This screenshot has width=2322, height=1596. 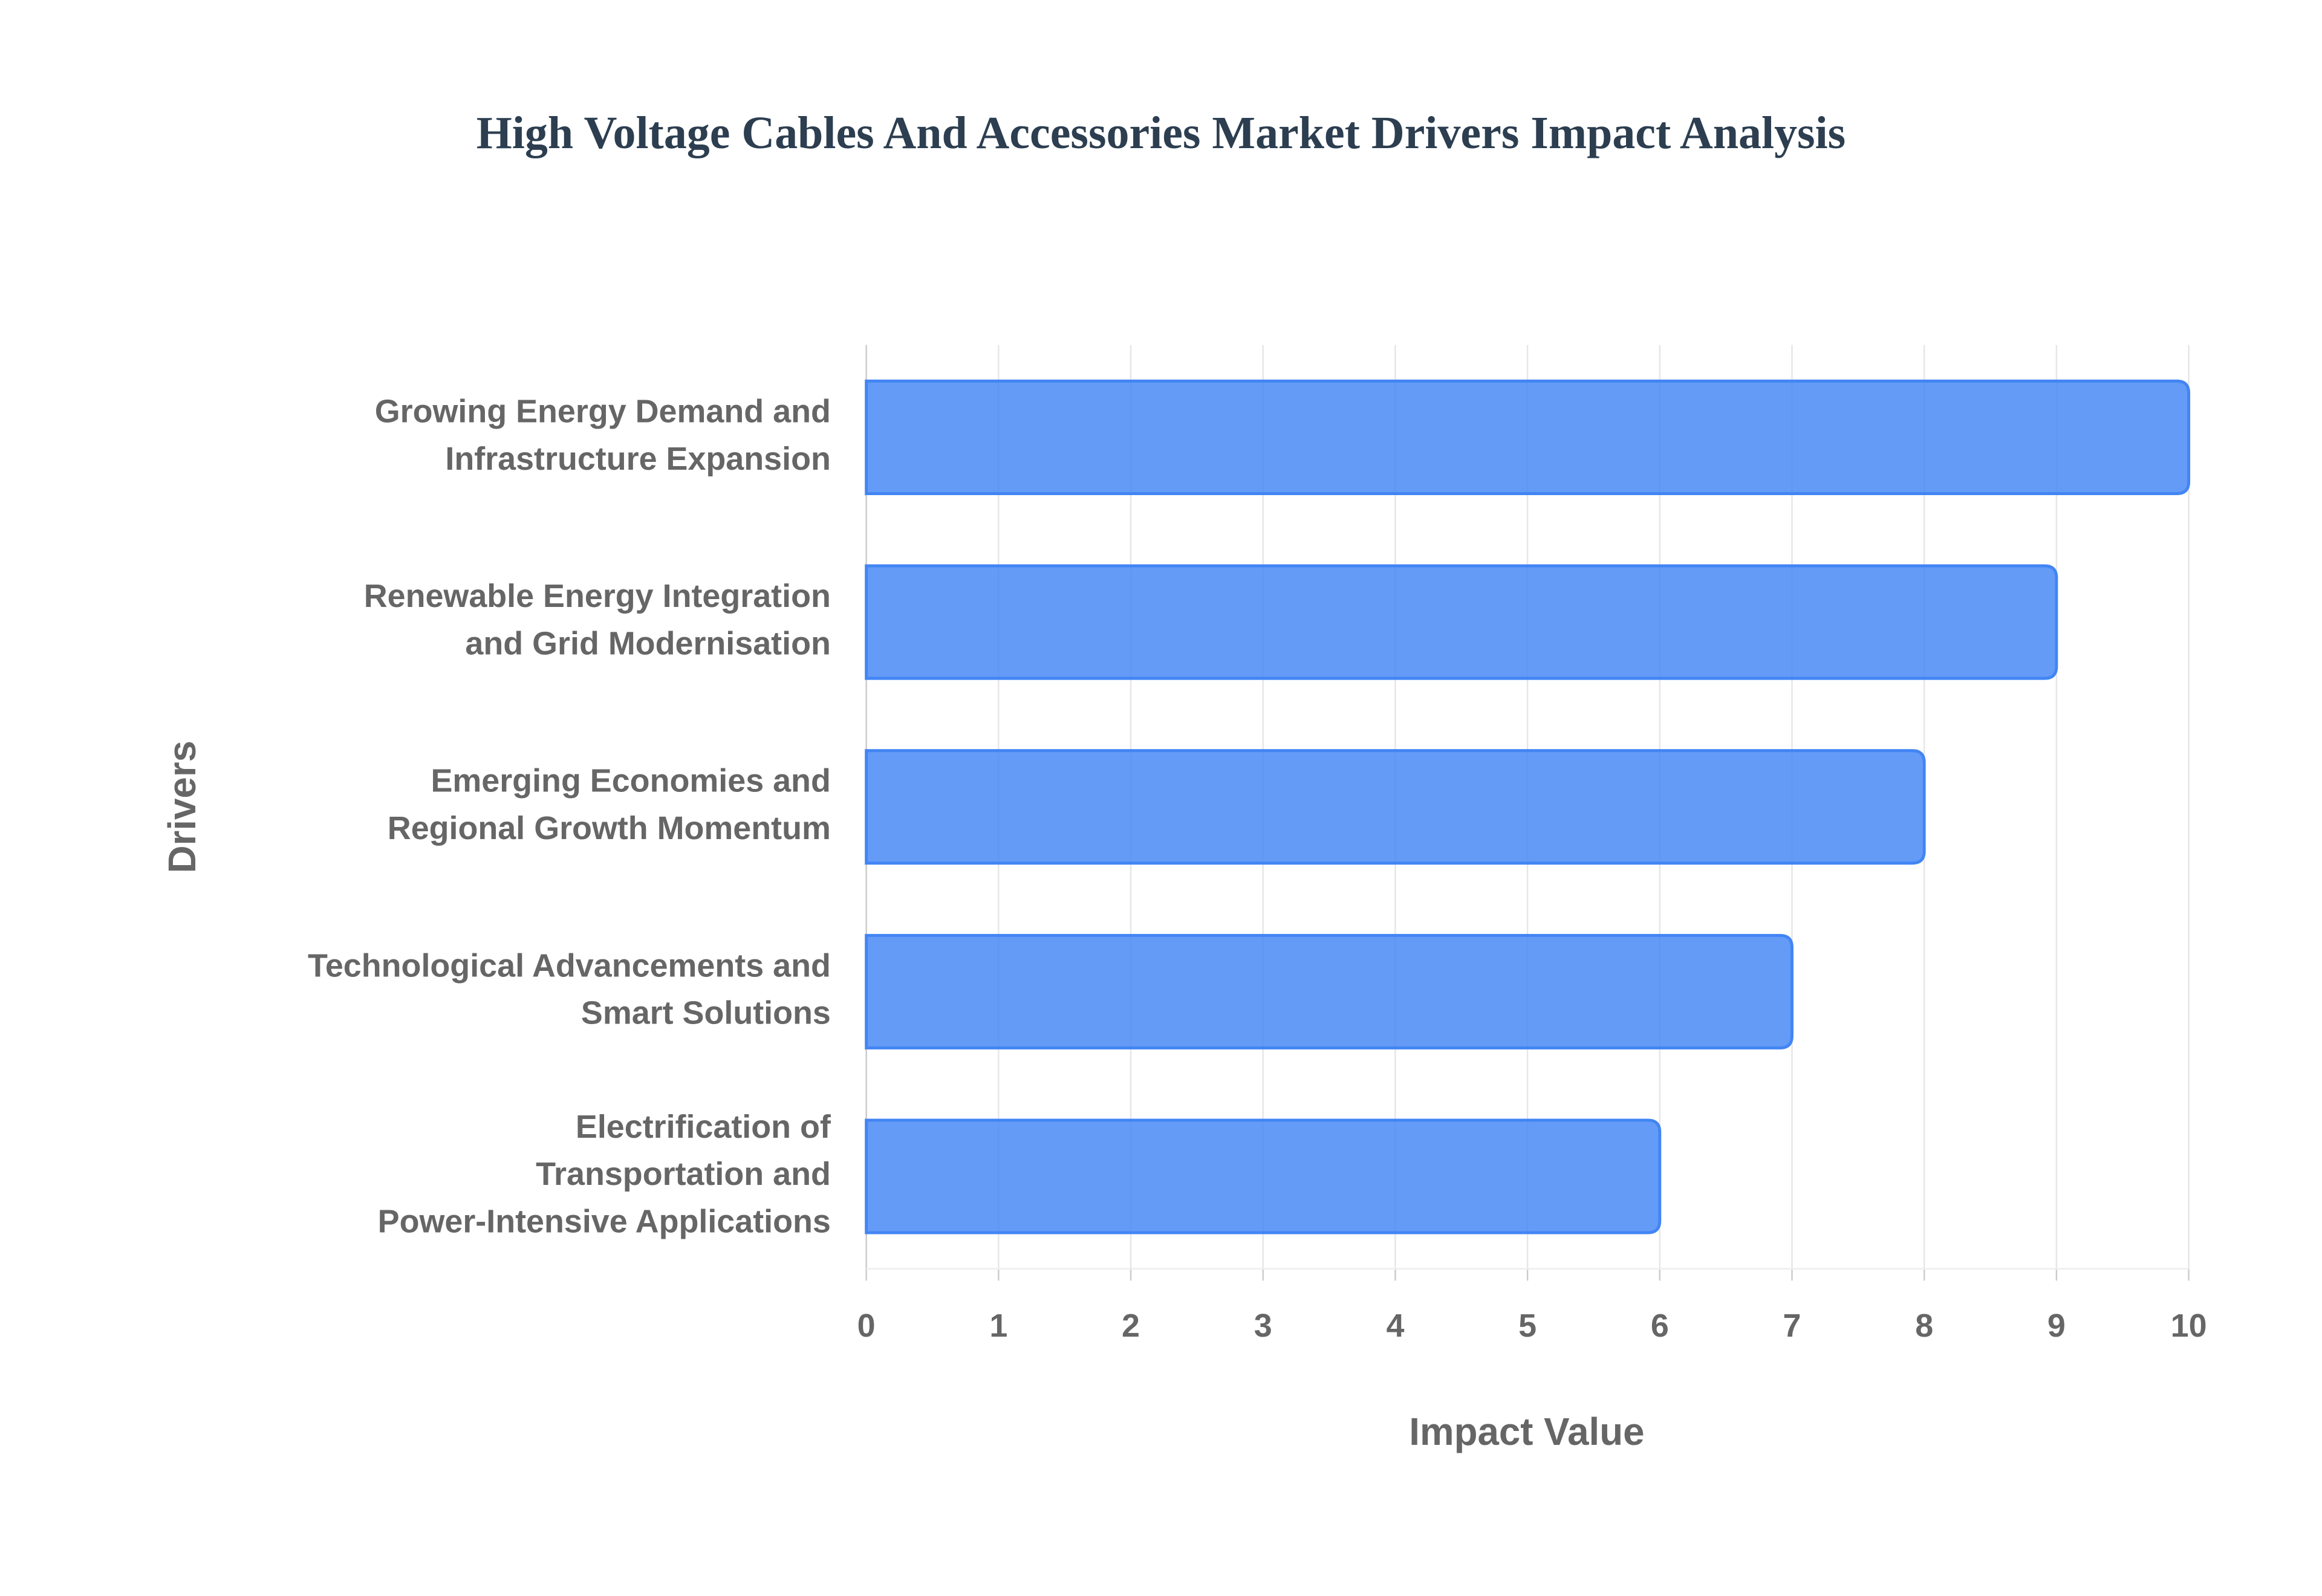 What do you see at coordinates (1395, 1326) in the screenshot?
I see `x-tick-label: 4` at bounding box center [1395, 1326].